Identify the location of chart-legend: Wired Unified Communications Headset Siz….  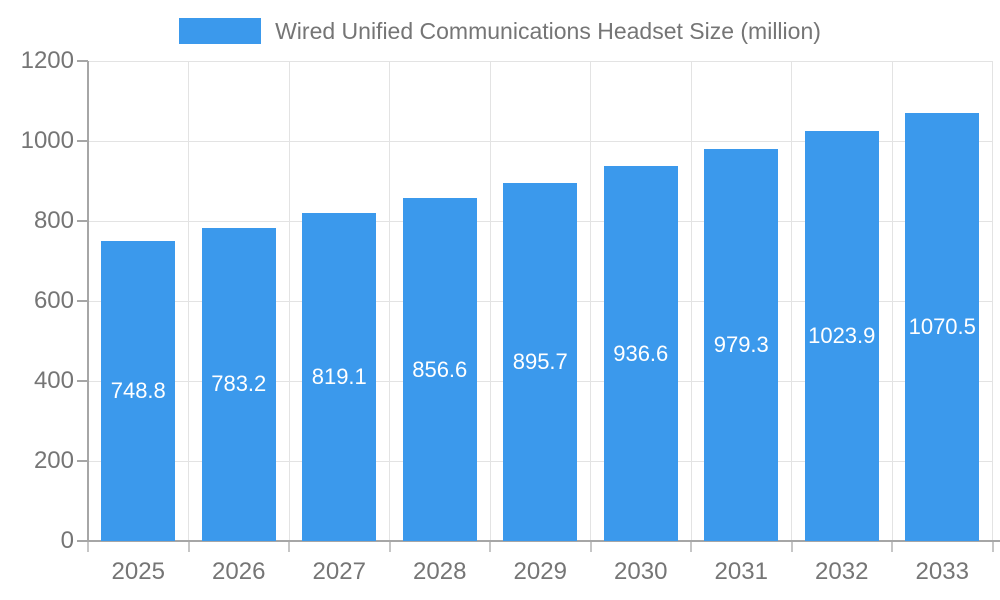
(500, 31).